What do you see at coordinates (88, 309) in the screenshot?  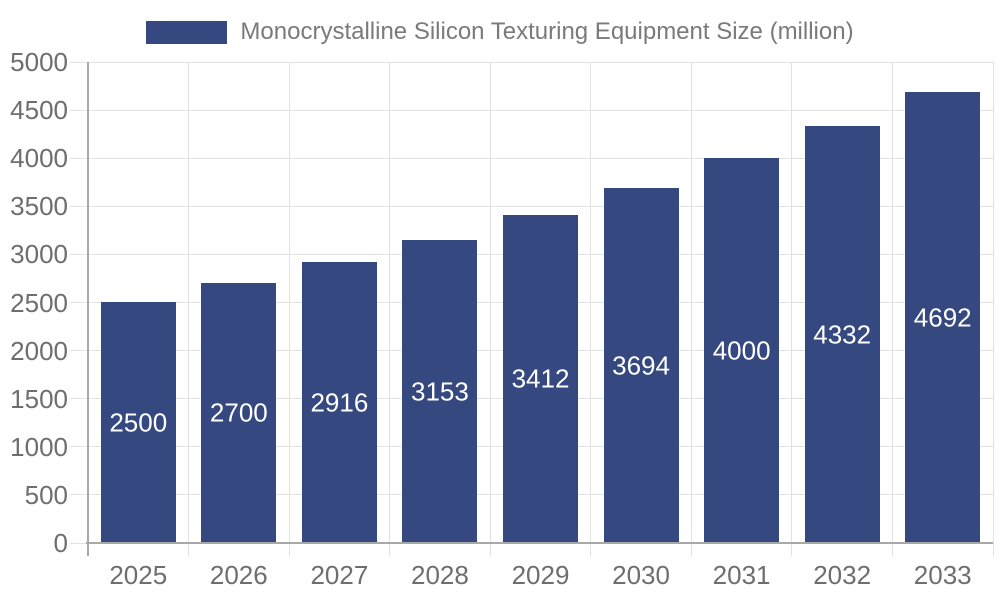 I see `y-axis-line` at bounding box center [88, 309].